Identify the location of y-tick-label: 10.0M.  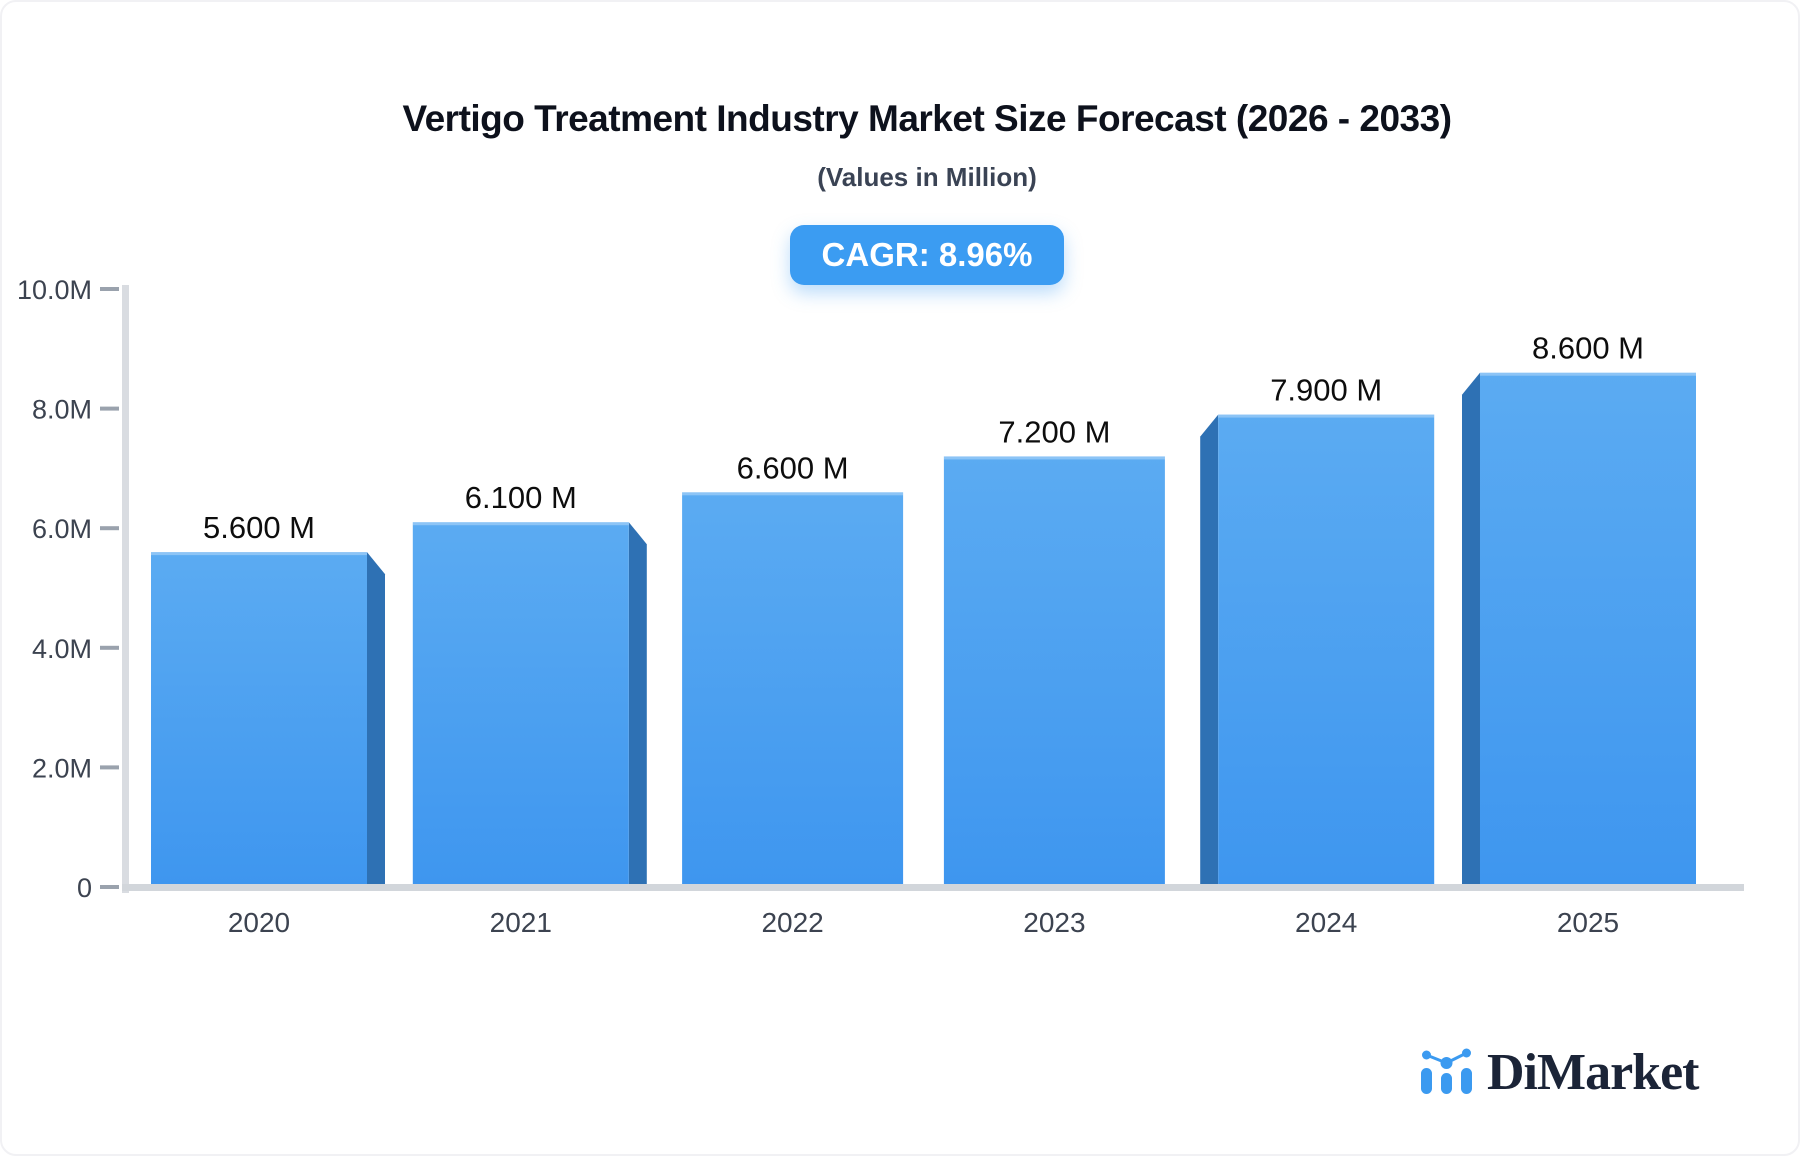
(54, 290).